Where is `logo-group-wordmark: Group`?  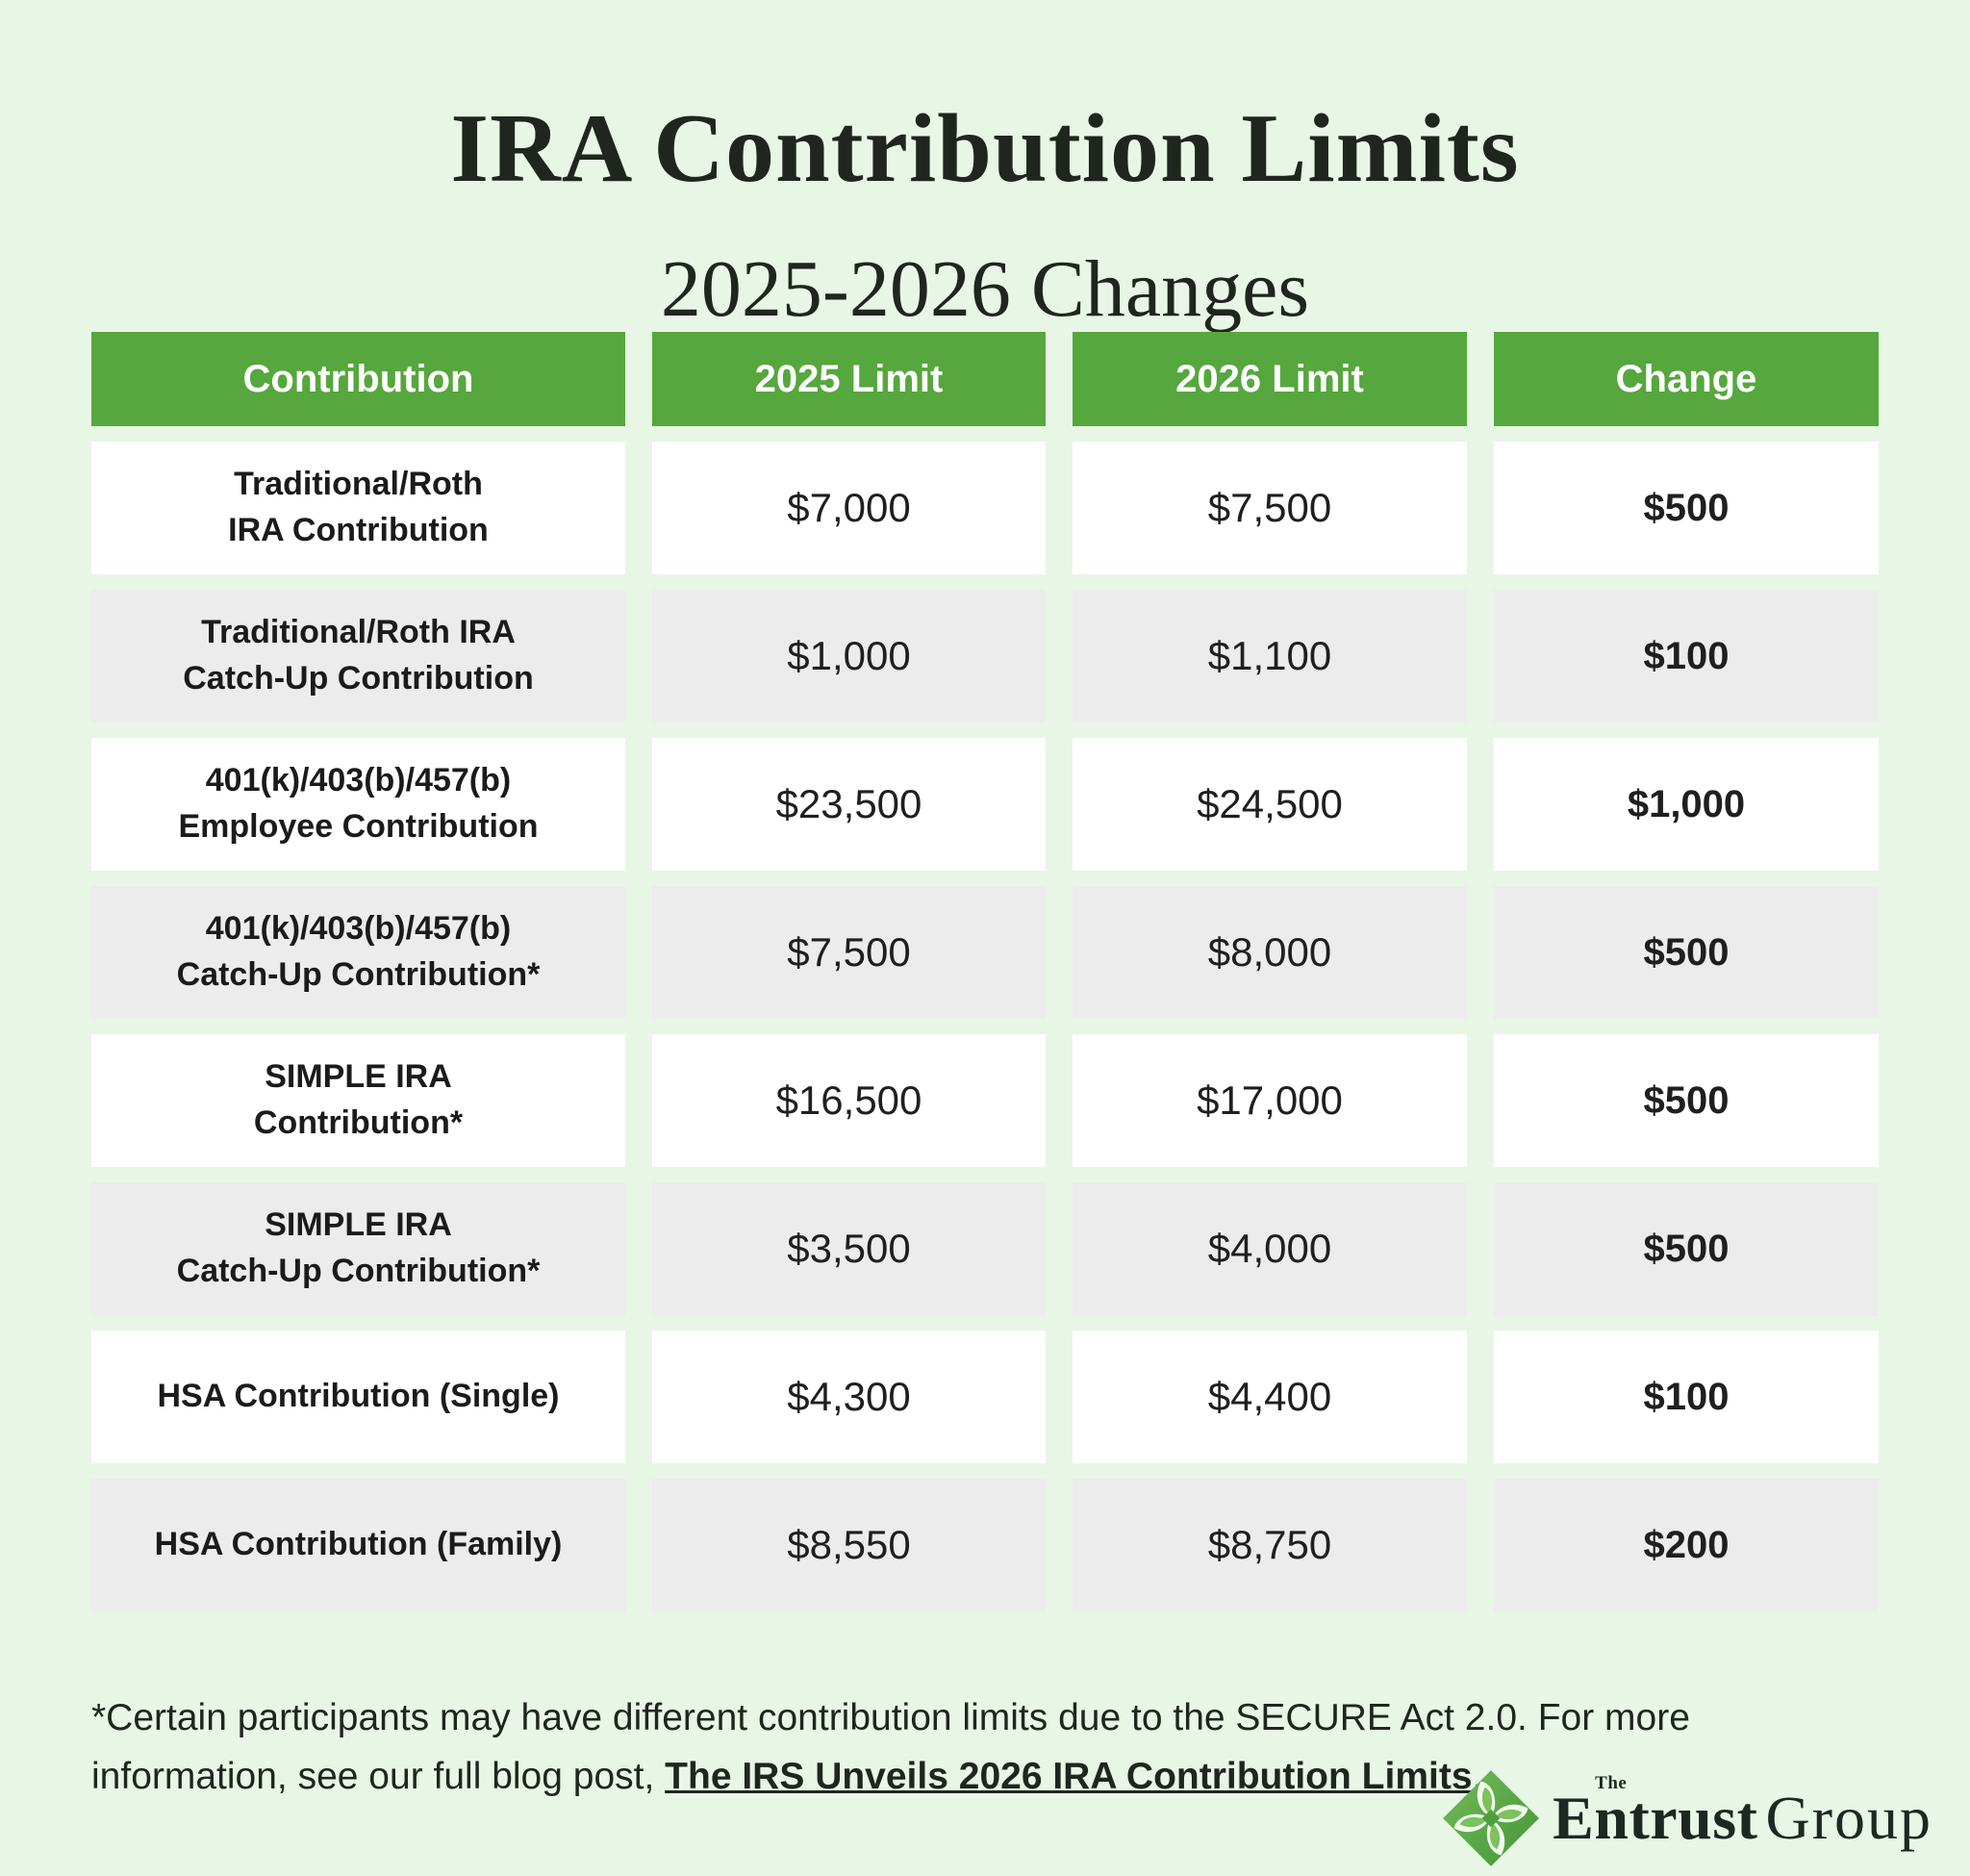 logo-group-wordmark: Group is located at coordinates (1848, 1818).